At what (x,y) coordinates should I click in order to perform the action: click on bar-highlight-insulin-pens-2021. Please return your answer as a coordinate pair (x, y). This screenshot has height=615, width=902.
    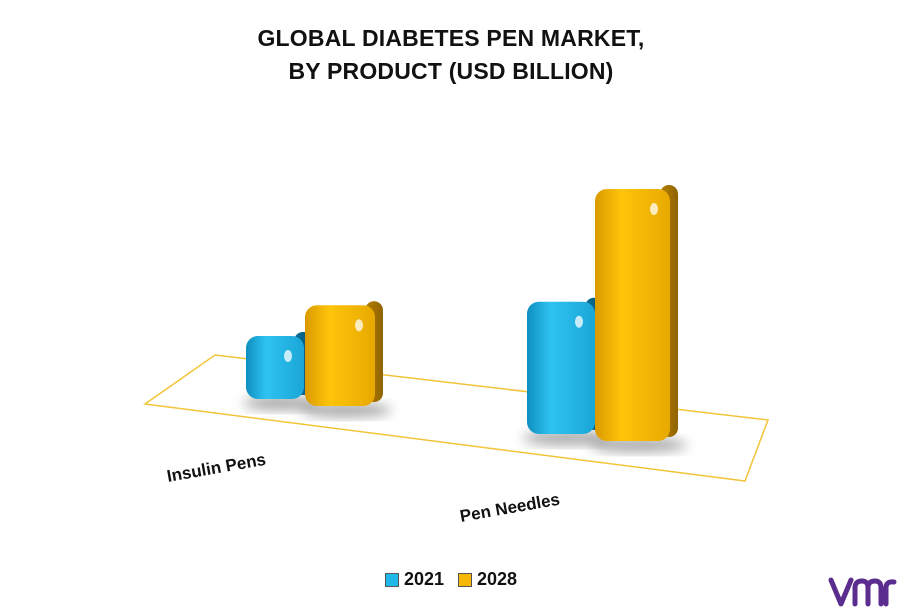
    Looking at the image, I should click on (288, 356).